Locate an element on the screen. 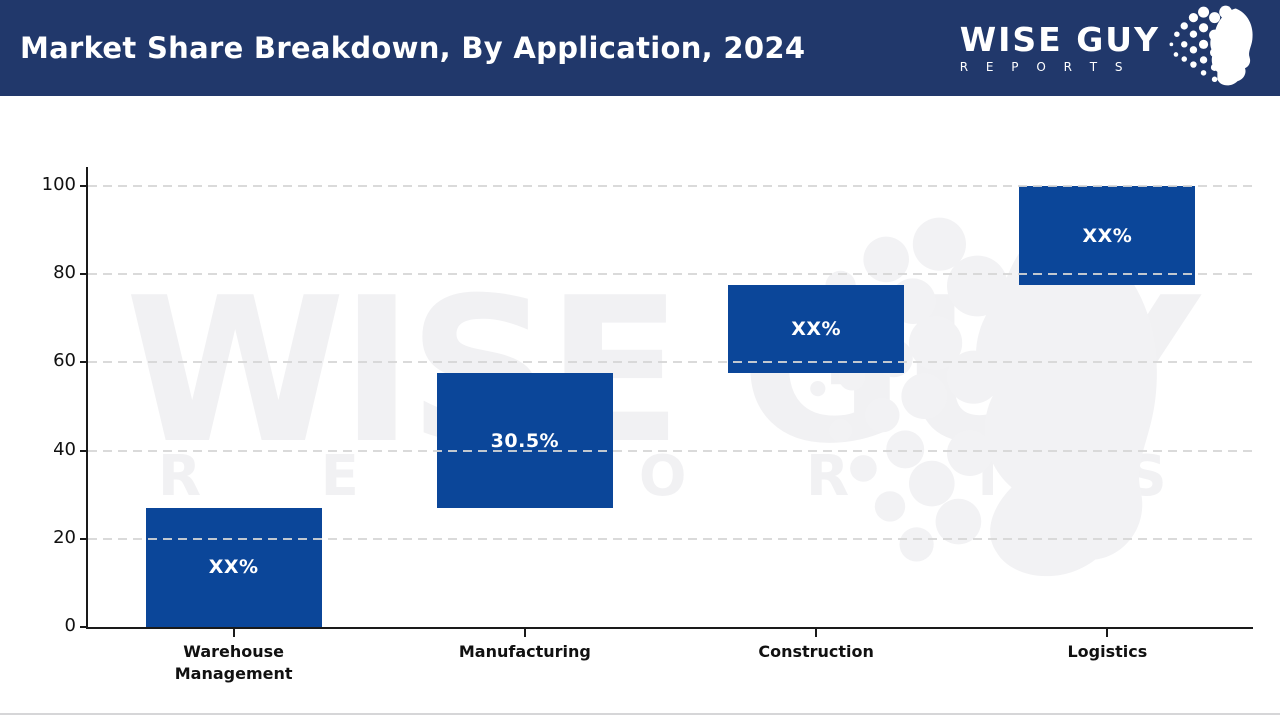 The image size is (1280, 720). footer-divider is located at coordinates (640, 714).